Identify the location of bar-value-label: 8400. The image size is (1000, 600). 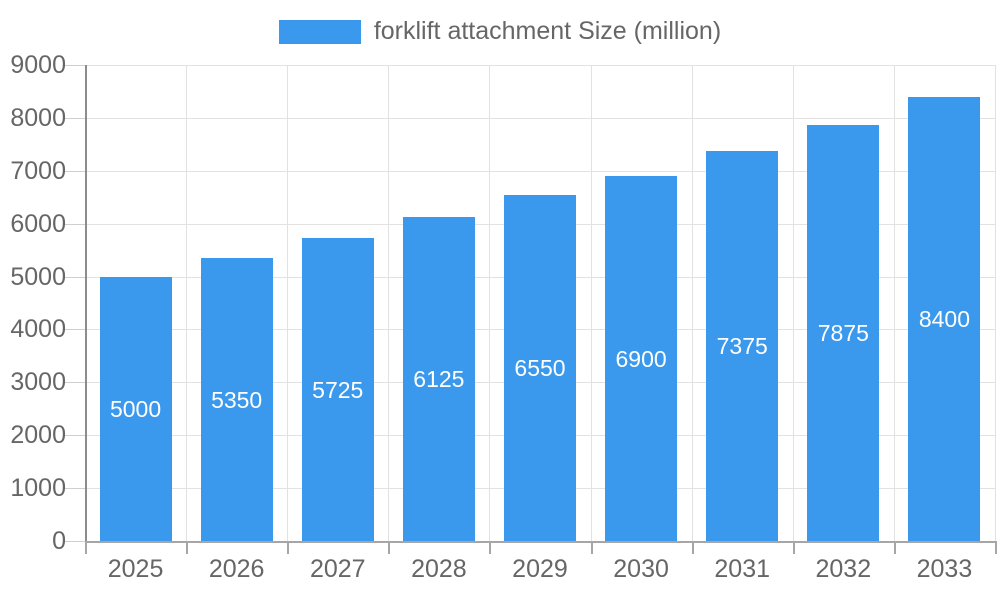
(944, 318).